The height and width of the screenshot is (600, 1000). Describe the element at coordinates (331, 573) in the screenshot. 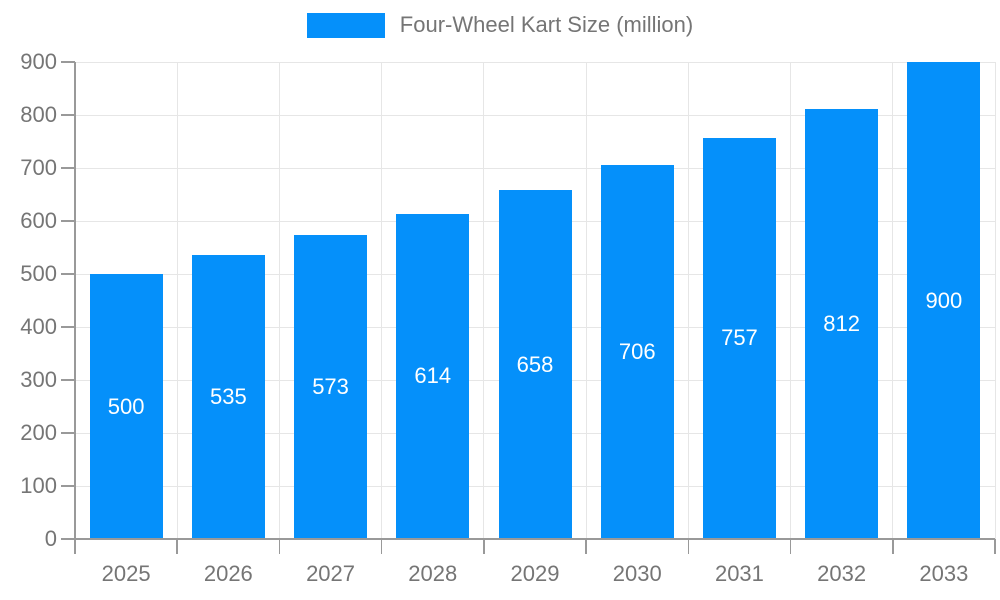

I see `x-axis-tick-label: 2027` at that location.